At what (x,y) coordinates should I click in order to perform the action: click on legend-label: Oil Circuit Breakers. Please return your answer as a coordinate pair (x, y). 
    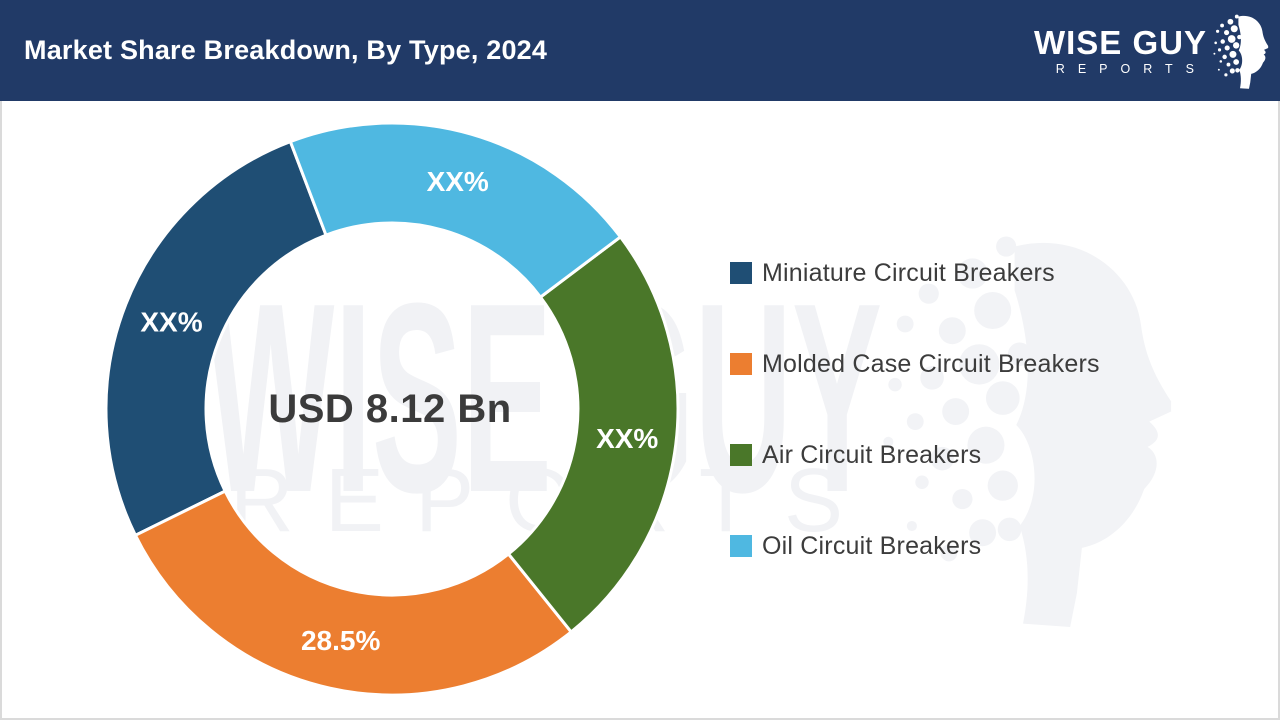
    Looking at the image, I should click on (872, 545).